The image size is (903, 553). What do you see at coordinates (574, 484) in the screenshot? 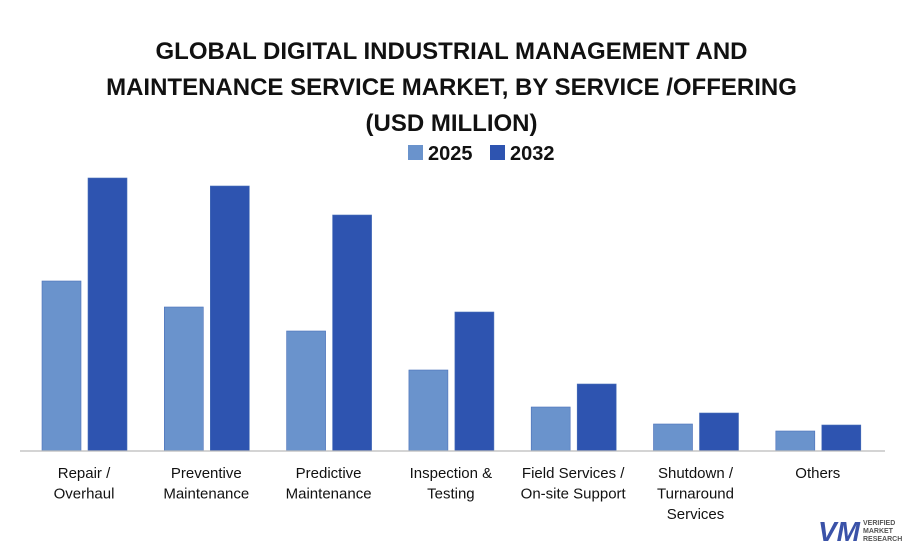
I see `x-tick-label: Field Services / On-site Support` at bounding box center [574, 484].